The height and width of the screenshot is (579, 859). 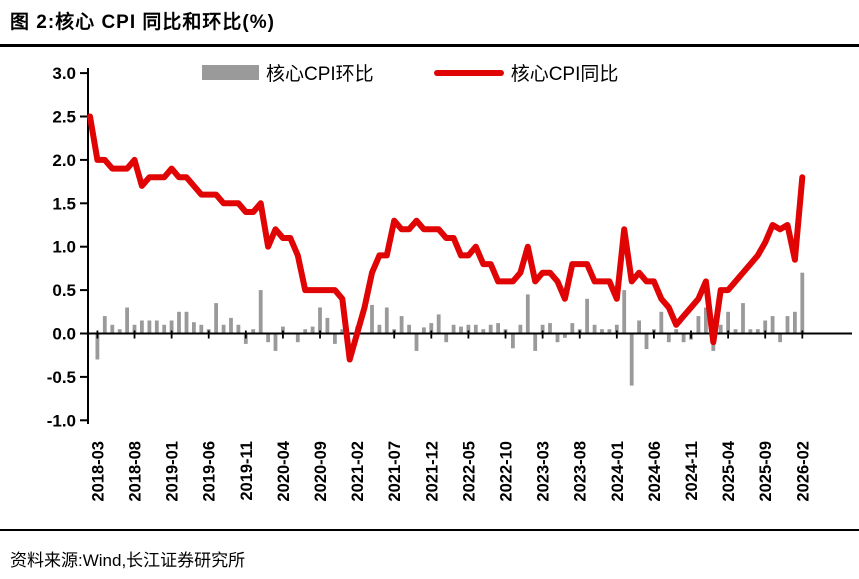 What do you see at coordinates (395, 471) in the screenshot?
I see `svg-text: 2021-07` at bounding box center [395, 471].